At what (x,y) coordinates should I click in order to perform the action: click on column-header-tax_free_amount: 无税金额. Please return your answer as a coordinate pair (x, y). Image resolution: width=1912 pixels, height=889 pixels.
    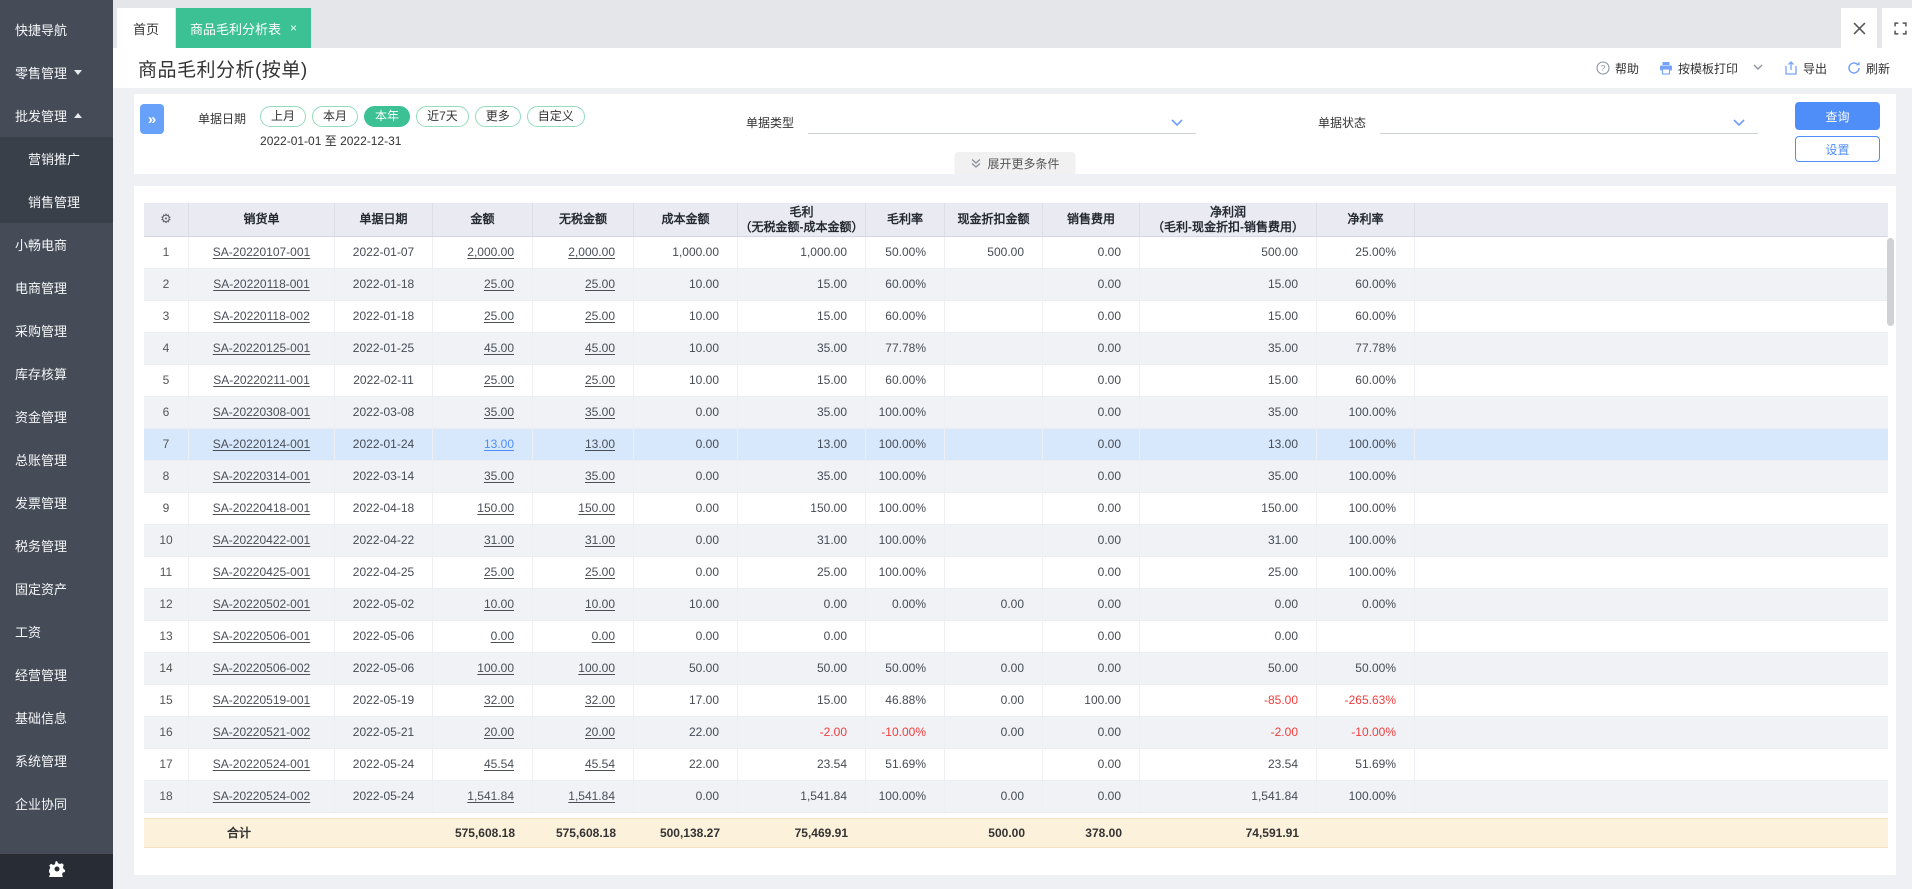
    Looking at the image, I should click on (583, 219).